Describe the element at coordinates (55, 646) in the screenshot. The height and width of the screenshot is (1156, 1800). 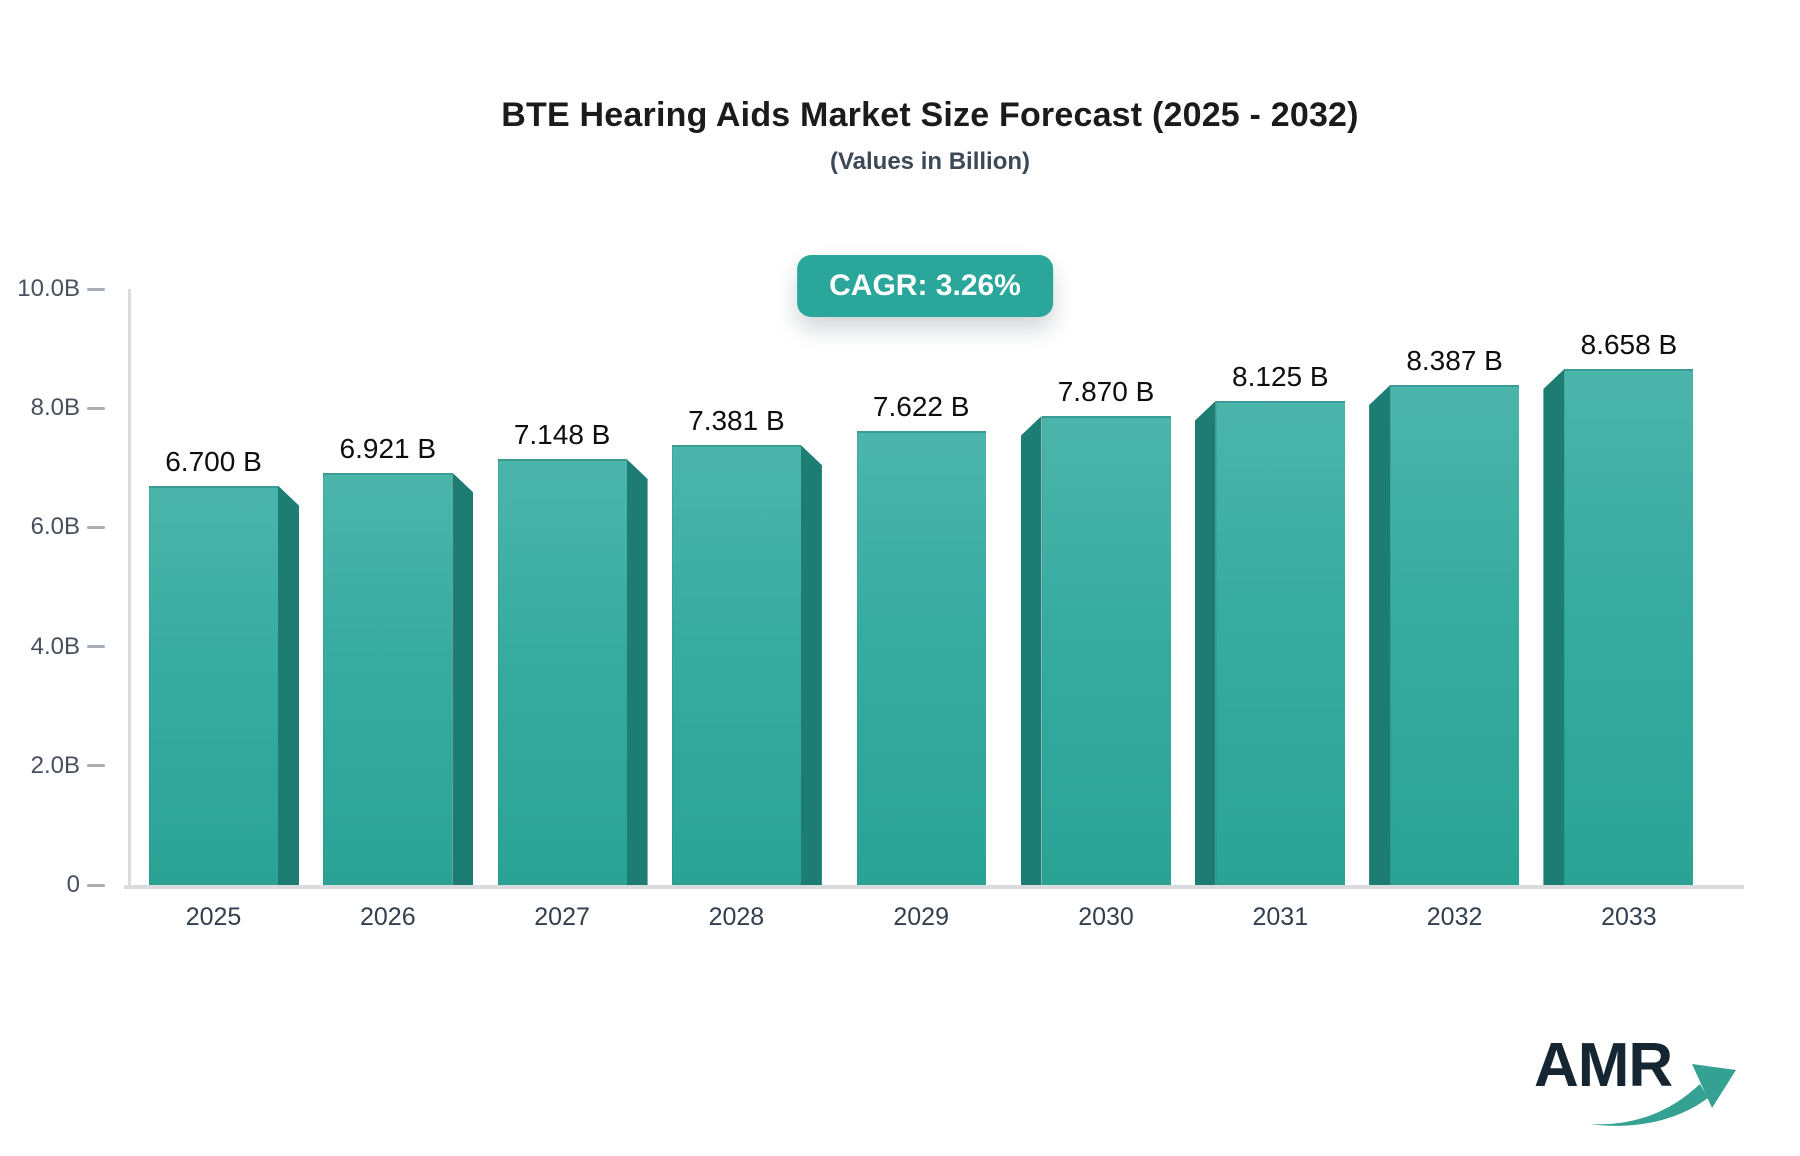
I see `y-tick-label: 4.0B` at that location.